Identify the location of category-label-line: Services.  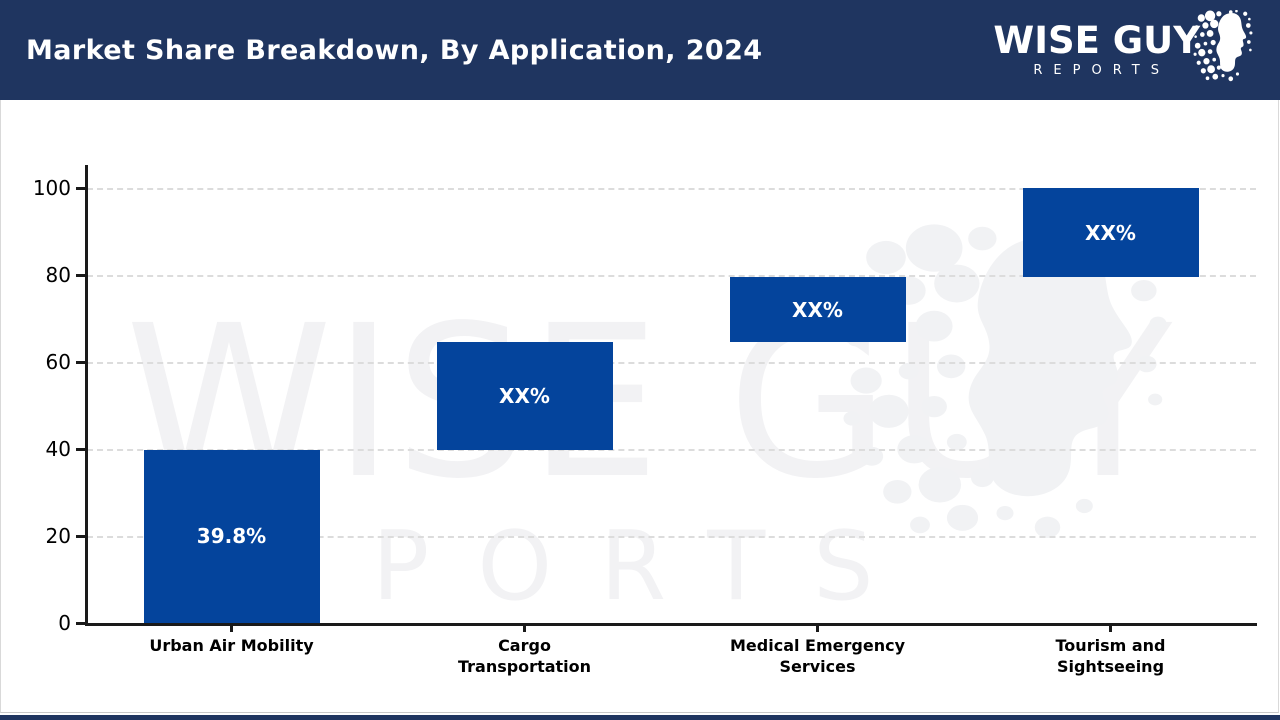
(817, 666).